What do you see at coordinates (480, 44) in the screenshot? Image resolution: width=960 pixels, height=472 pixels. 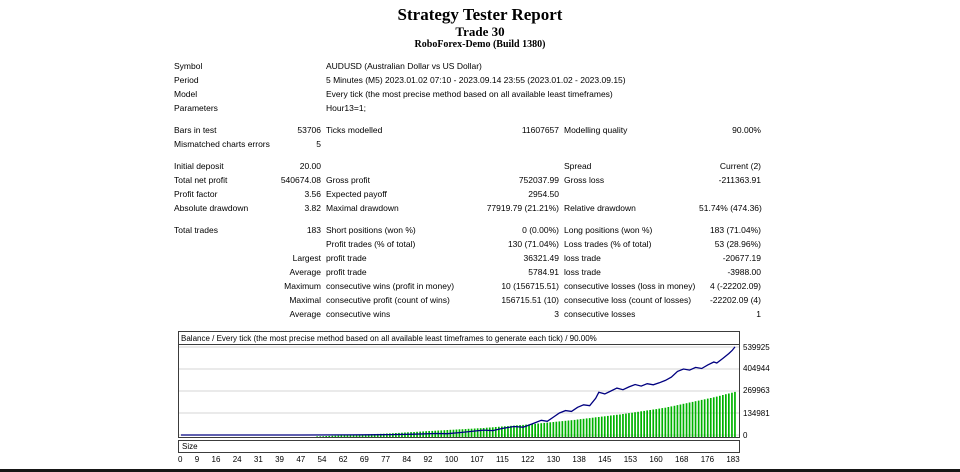 I see `report-server: RoboForex-Demo (Build 1380)` at bounding box center [480, 44].